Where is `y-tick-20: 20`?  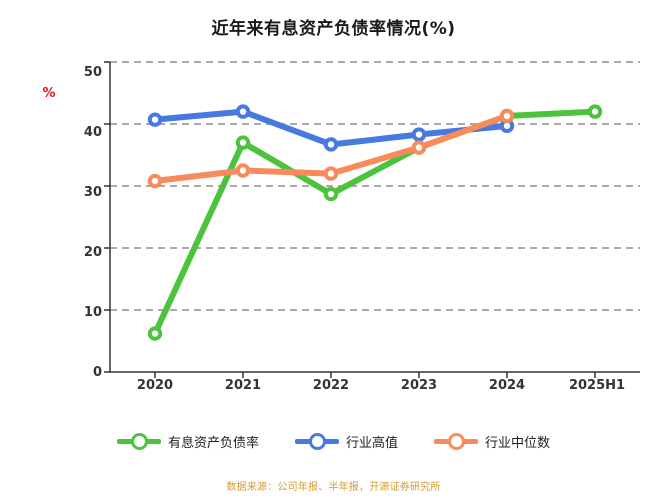
y-tick-20: 20 is located at coordinates (92, 252).